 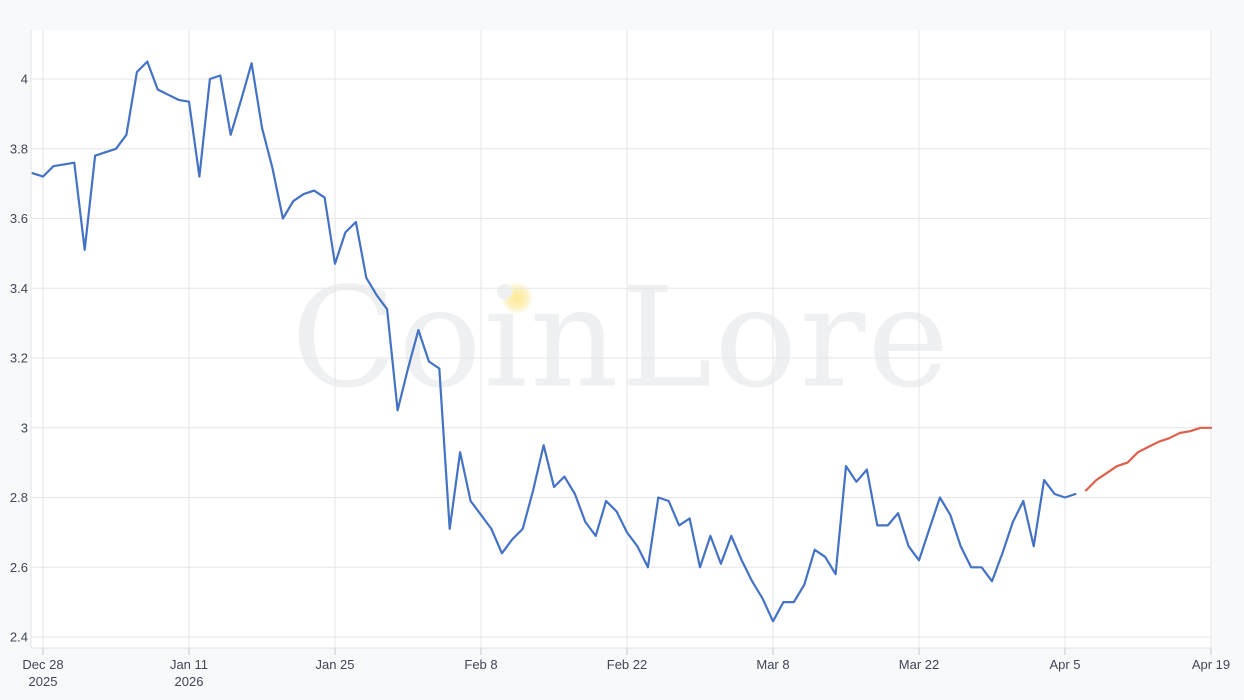 I want to click on x-axis-label: Apr 5, so click(x=1064, y=664).